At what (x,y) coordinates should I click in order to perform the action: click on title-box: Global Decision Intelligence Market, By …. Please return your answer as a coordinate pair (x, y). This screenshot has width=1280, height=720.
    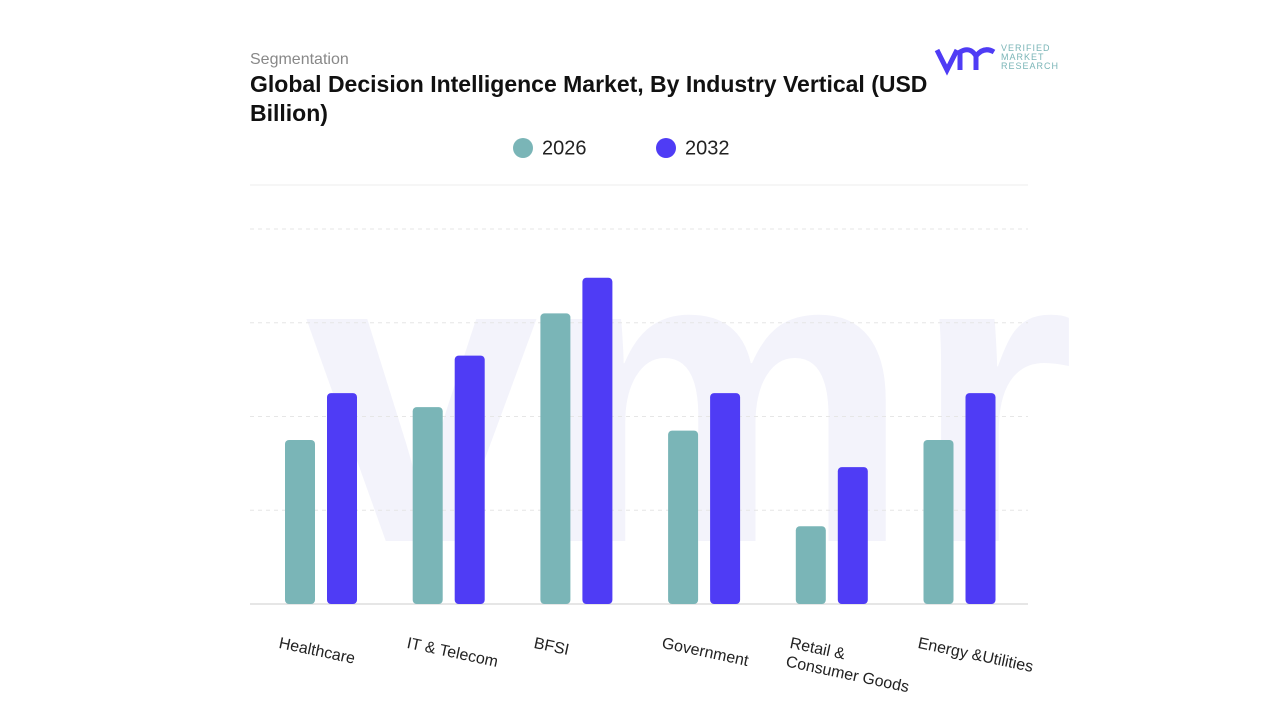
    Looking at the image, I should click on (589, 98).